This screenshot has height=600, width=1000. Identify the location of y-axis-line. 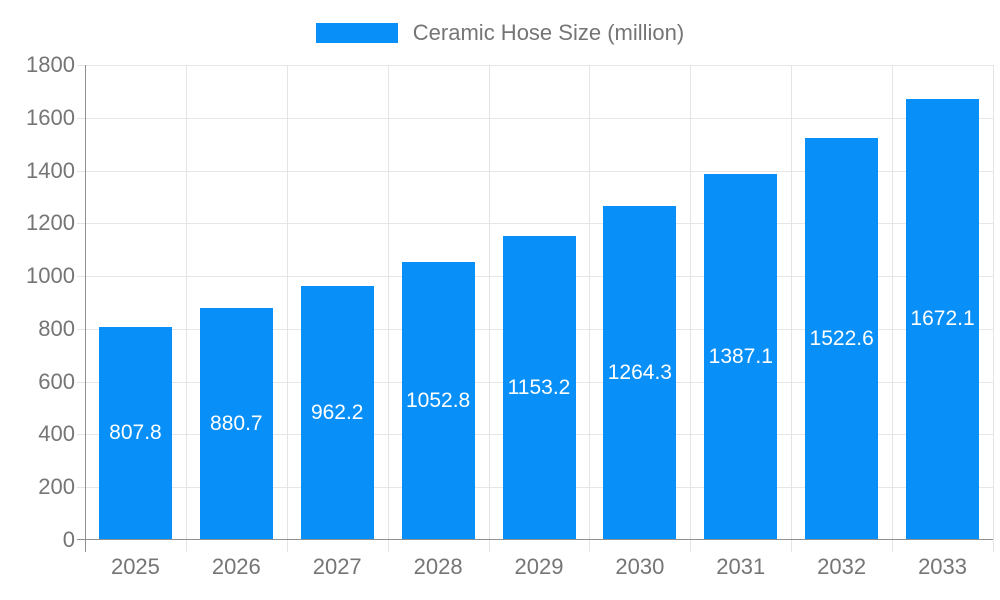
(85, 308).